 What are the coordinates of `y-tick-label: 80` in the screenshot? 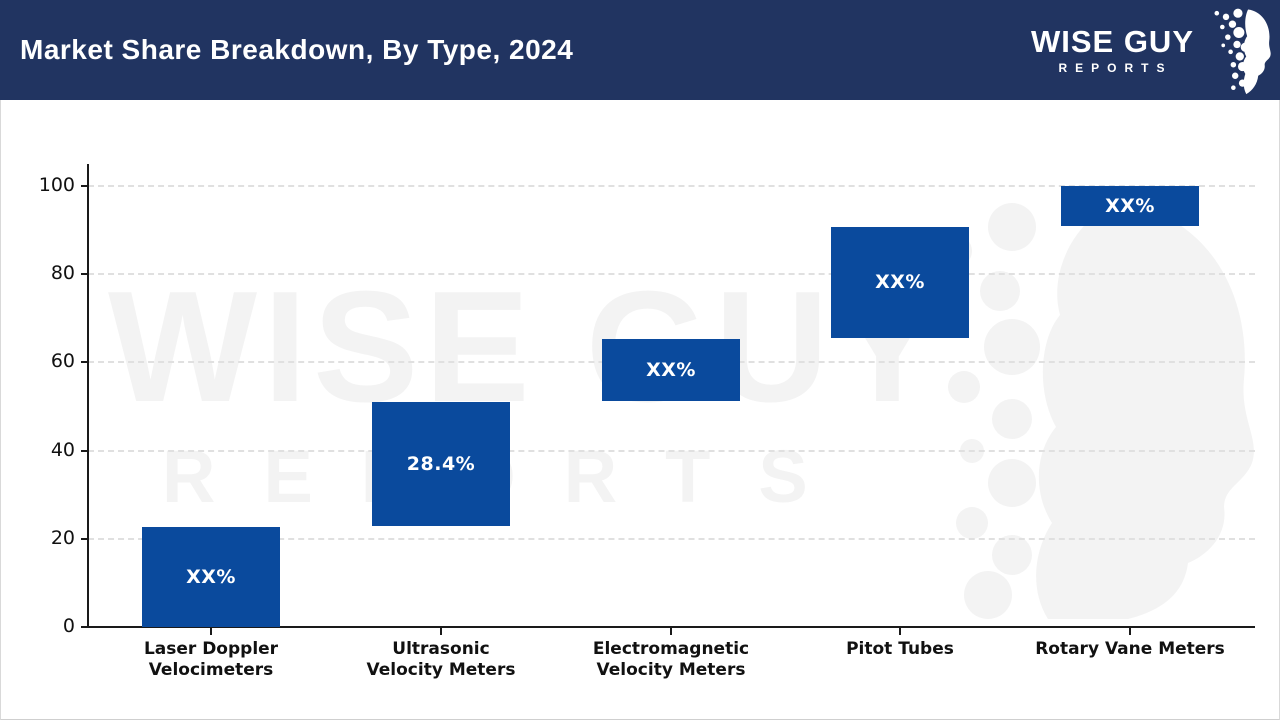 It's located at (62, 273).